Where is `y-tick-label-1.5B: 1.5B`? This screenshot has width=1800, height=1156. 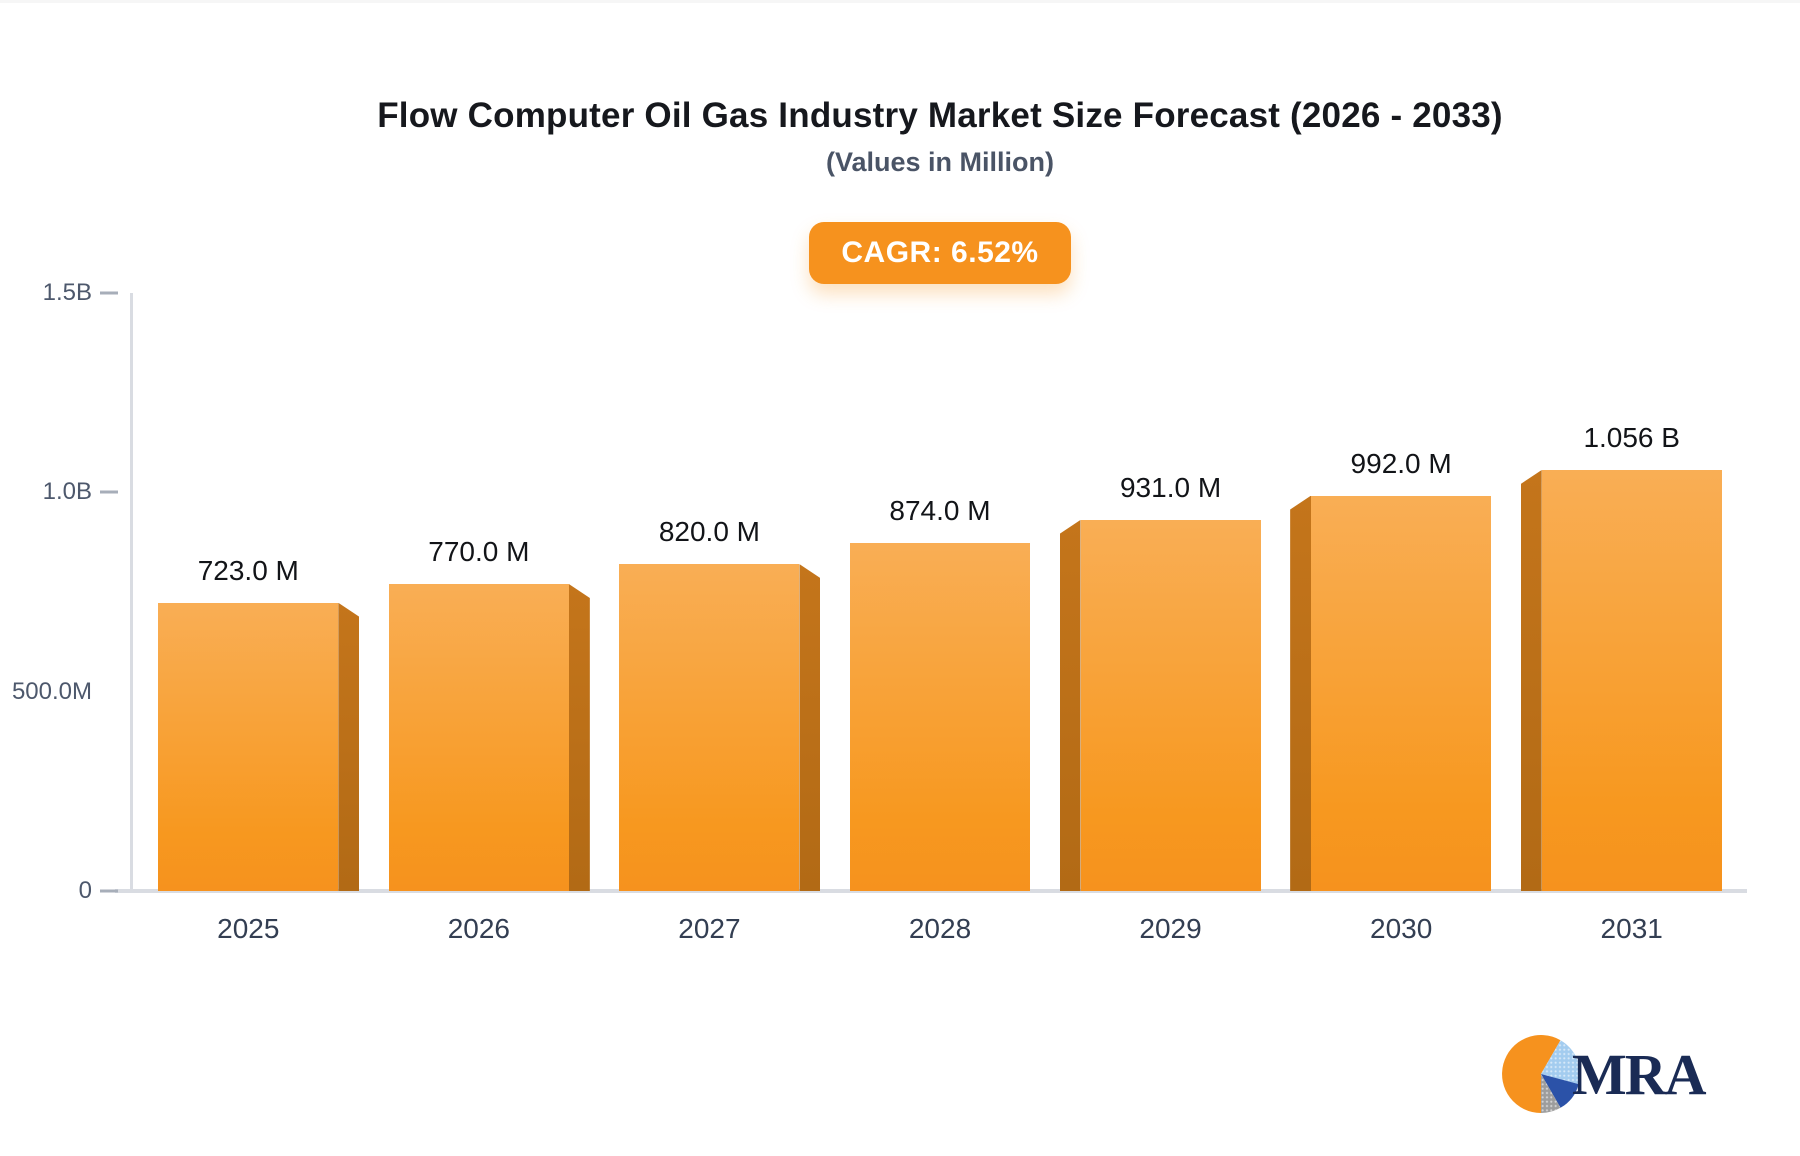
y-tick-label-1.5B: 1.5B is located at coordinates (67, 292).